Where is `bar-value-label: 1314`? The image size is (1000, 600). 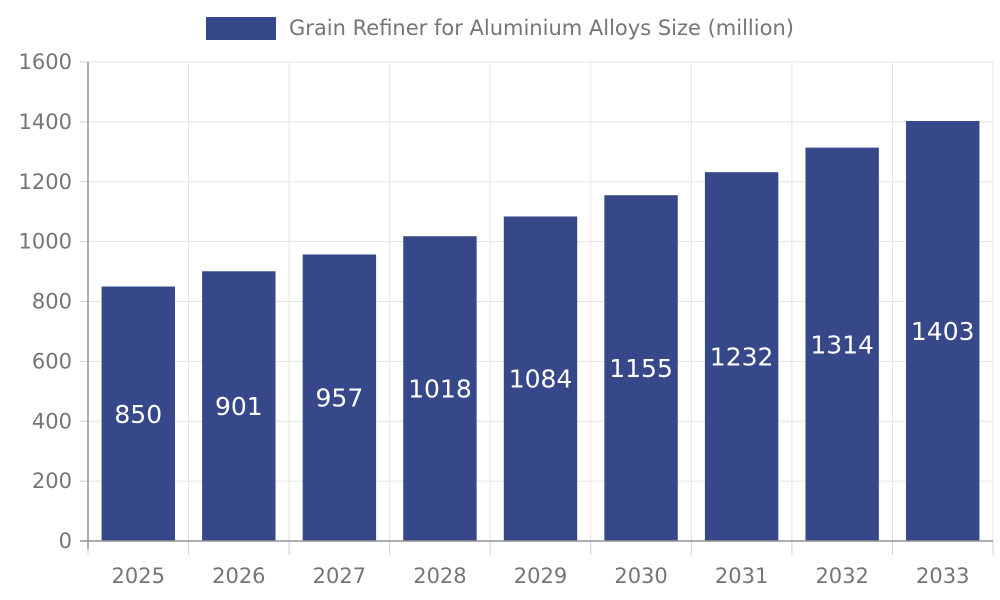 bar-value-label: 1314 is located at coordinates (842, 344).